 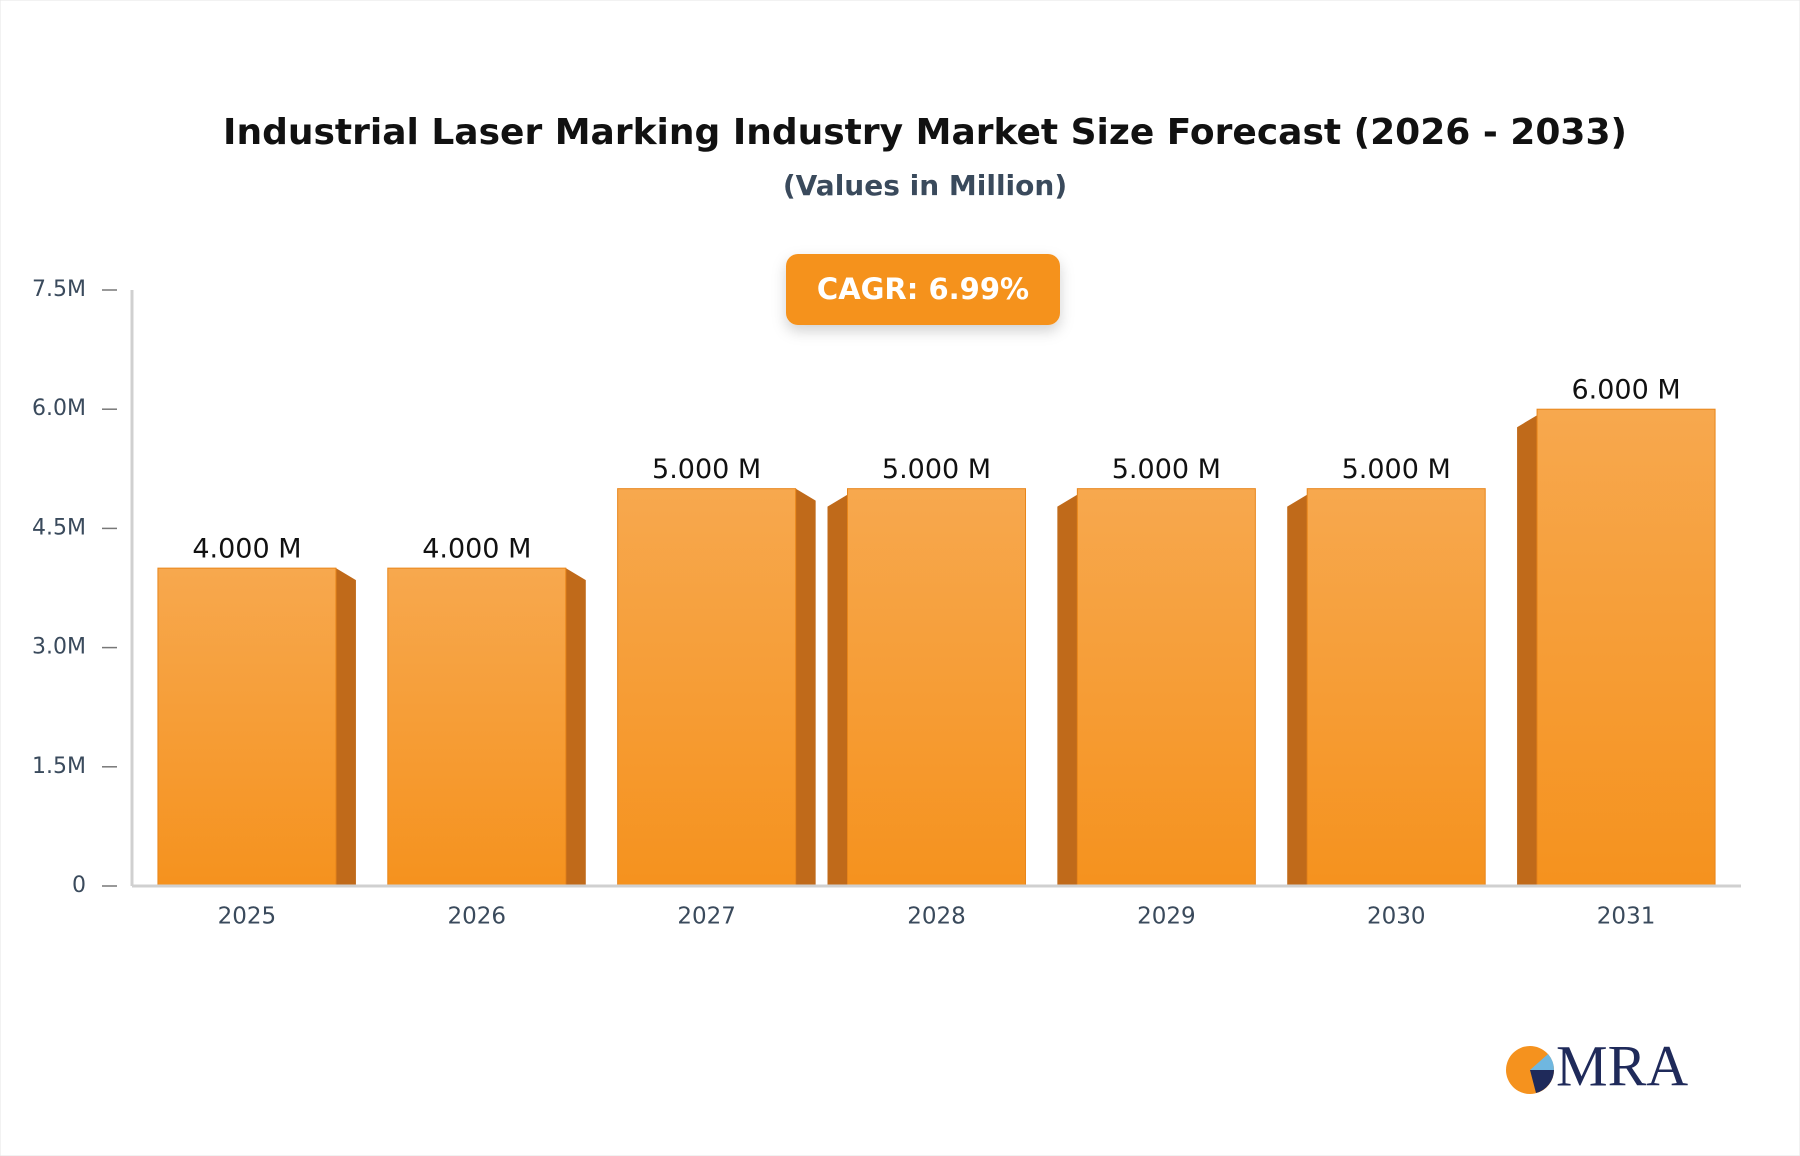 What do you see at coordinates (477, 917) in the screenshot?
I see `x-tick-label: 2026` at bounding box center [477, 917].